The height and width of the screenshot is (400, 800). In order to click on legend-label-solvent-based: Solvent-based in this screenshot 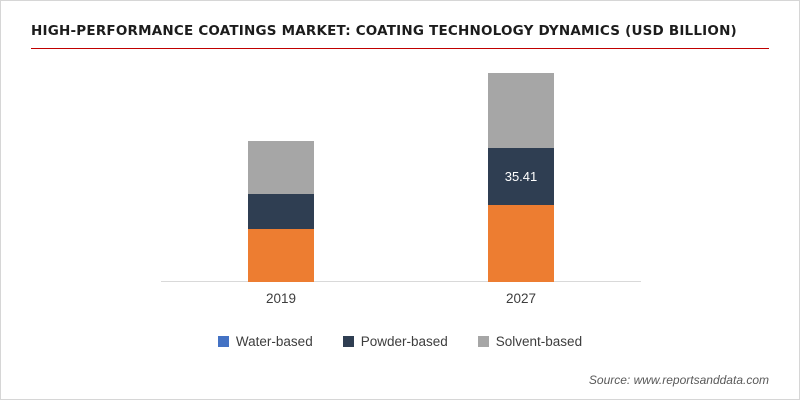, I will do `click(539, 341)`.